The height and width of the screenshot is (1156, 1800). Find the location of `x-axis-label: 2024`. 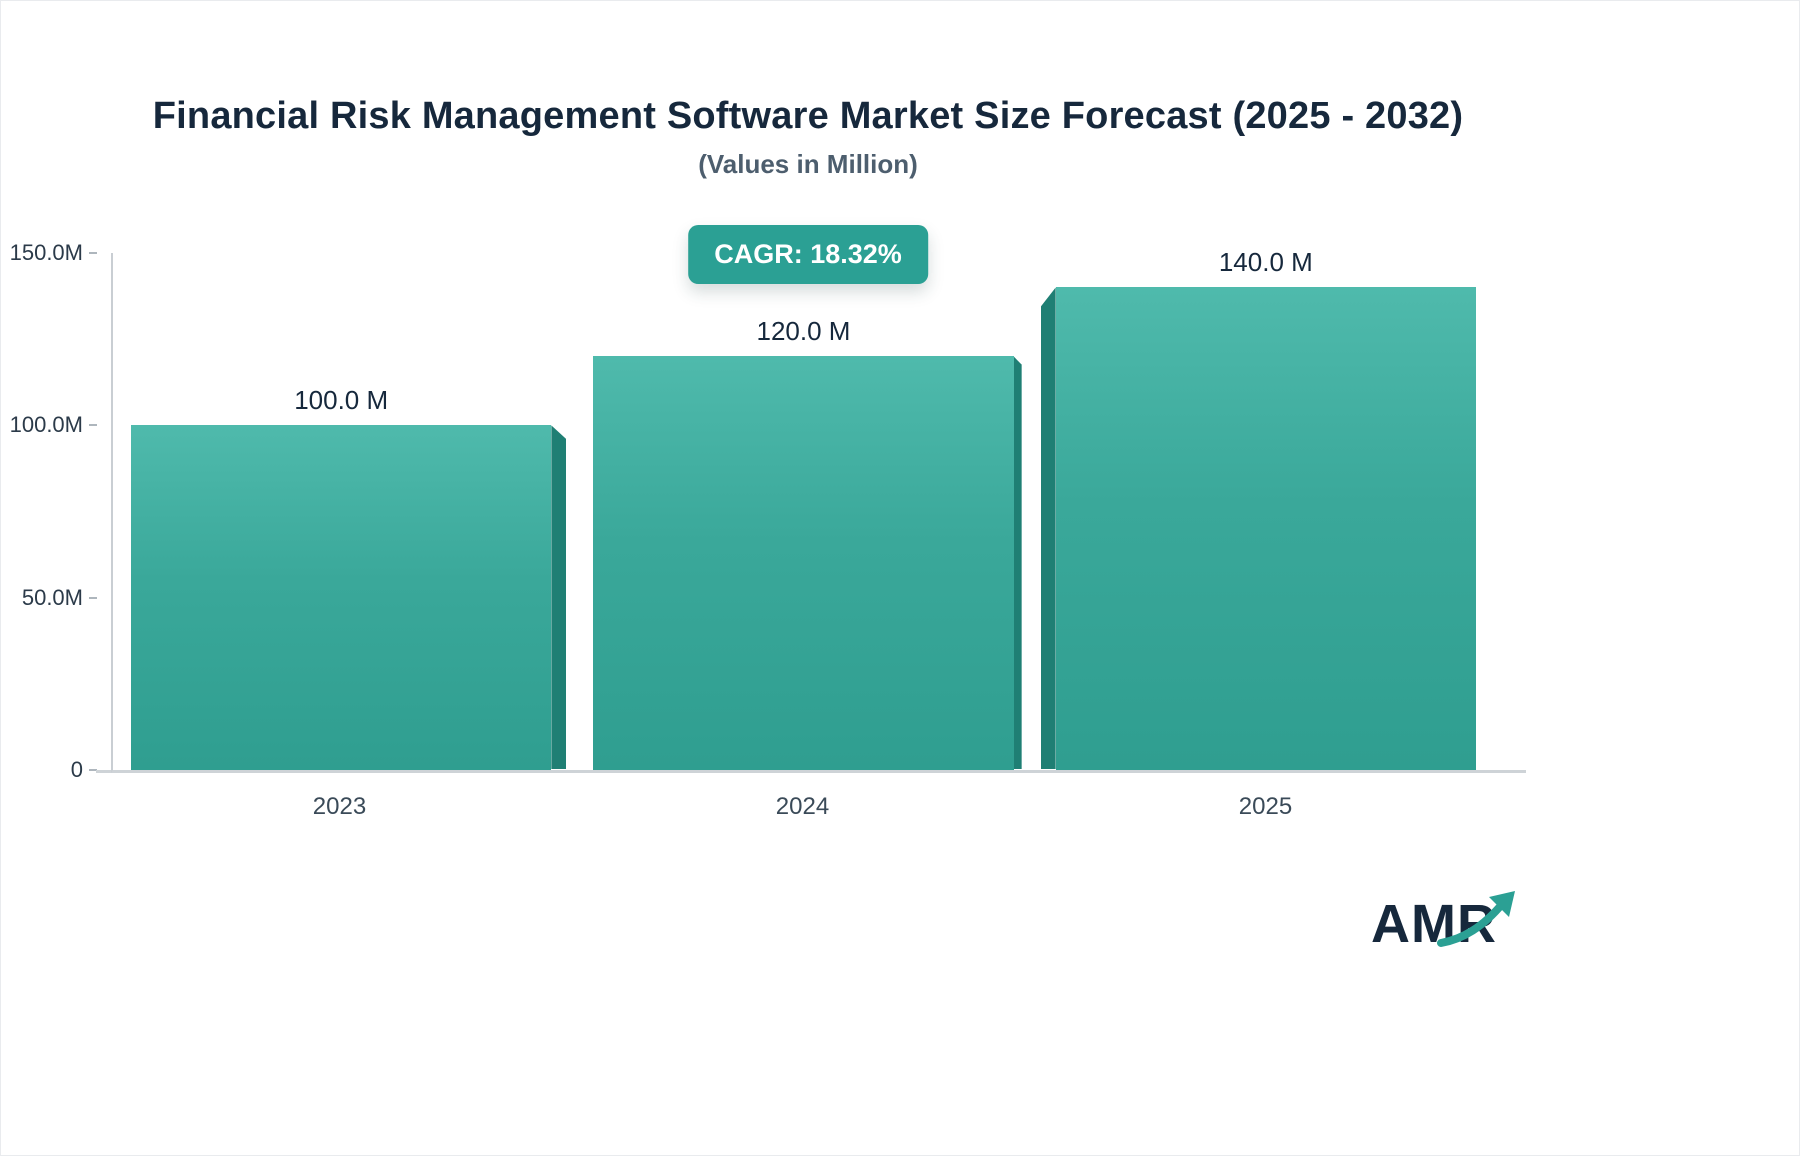

x-axis-label: 2024 is located at coordinates (802, 806).